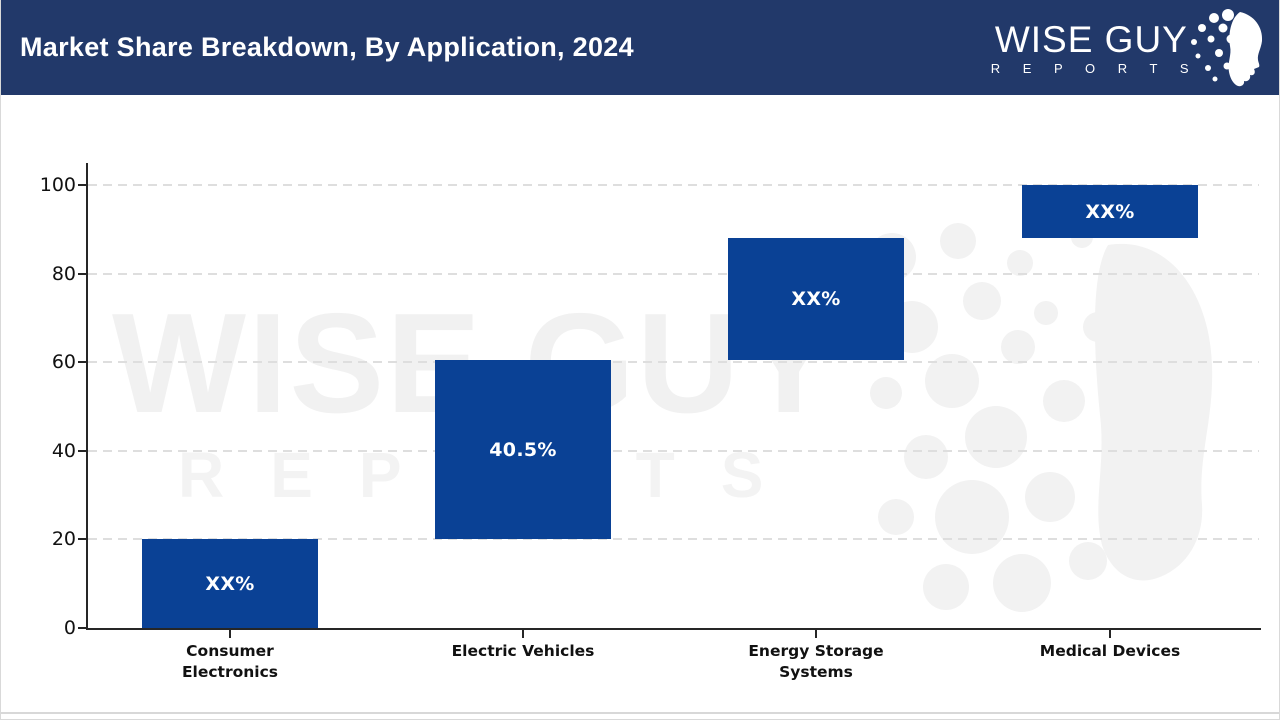  Describe the element at coordinates (673, 629) in the screenshot. I see `x-axis-line` at that location.